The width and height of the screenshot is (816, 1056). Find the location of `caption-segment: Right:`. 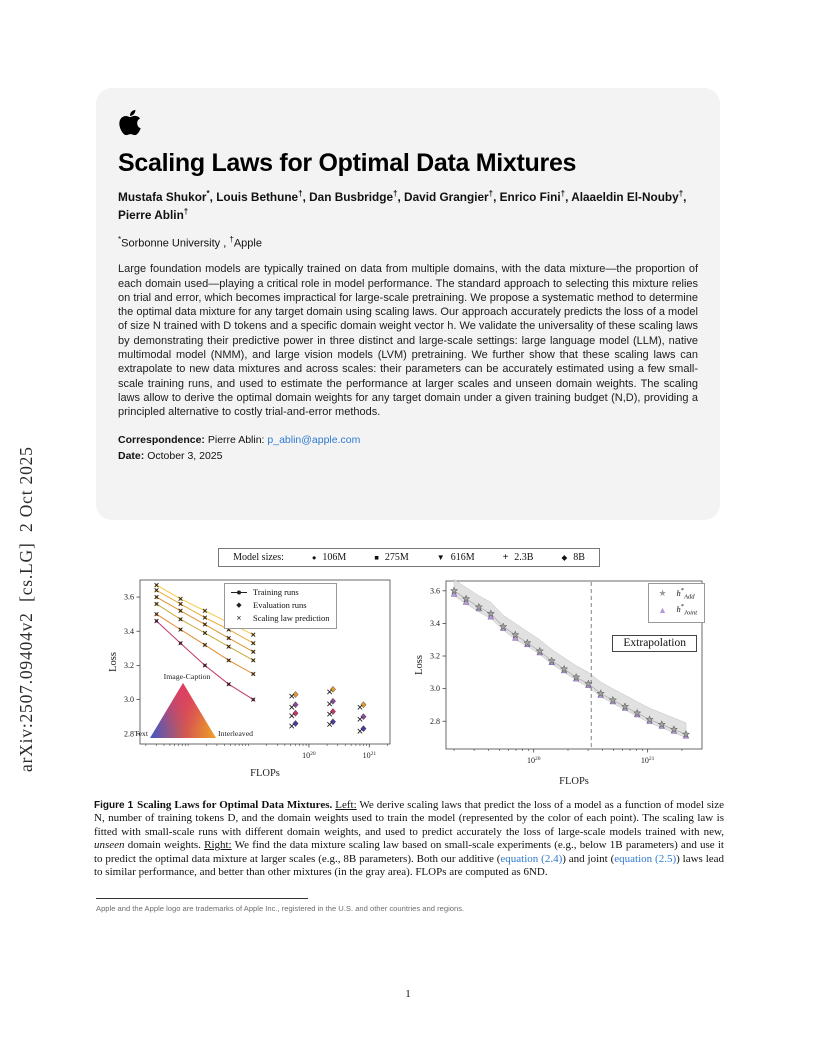

caption-segment: Right: is located at coordinates (218, 845).